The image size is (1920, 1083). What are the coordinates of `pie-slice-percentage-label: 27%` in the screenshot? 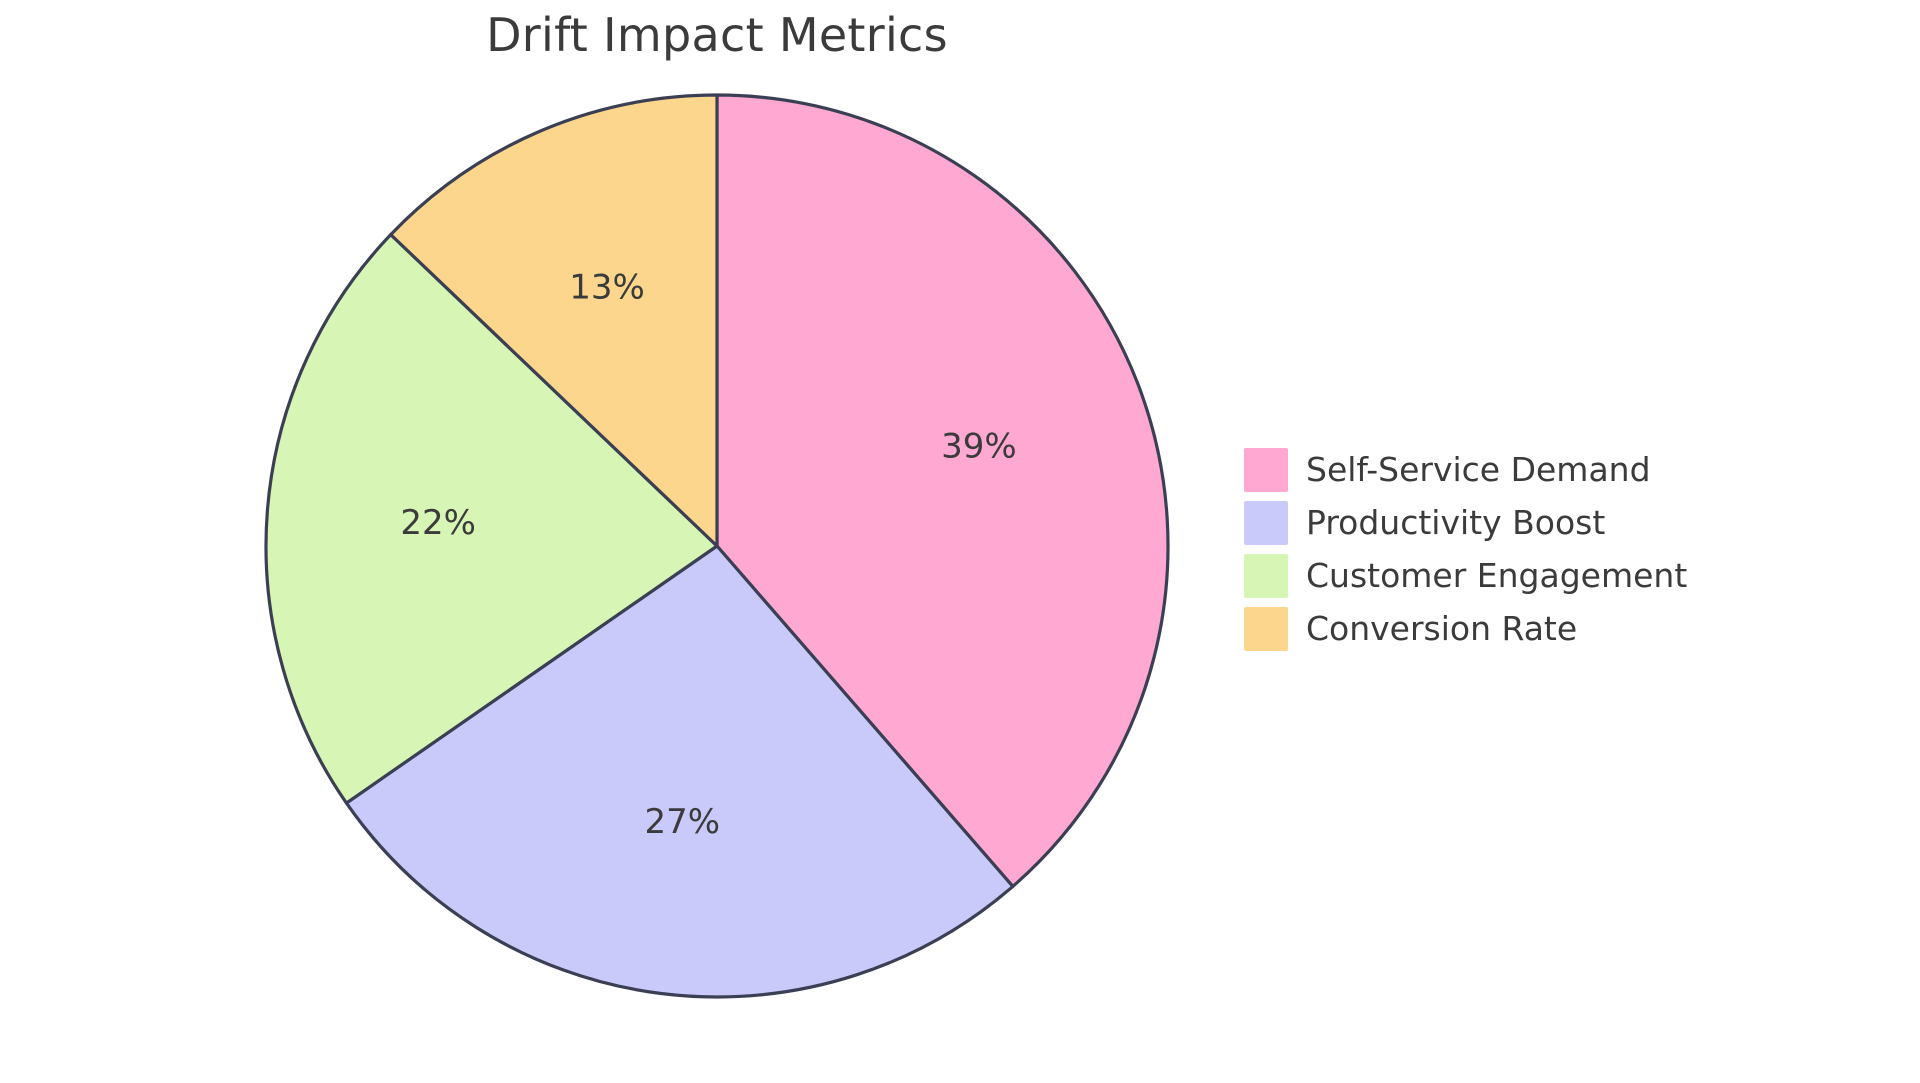 It's located at (683, 822).